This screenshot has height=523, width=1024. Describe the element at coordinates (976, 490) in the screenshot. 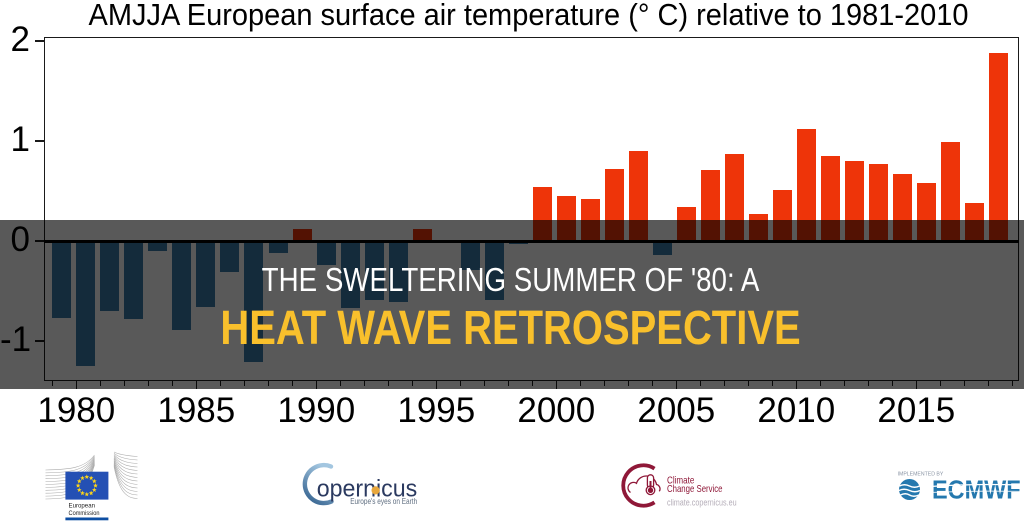

I see `svg-text: ECMWF` at that location.